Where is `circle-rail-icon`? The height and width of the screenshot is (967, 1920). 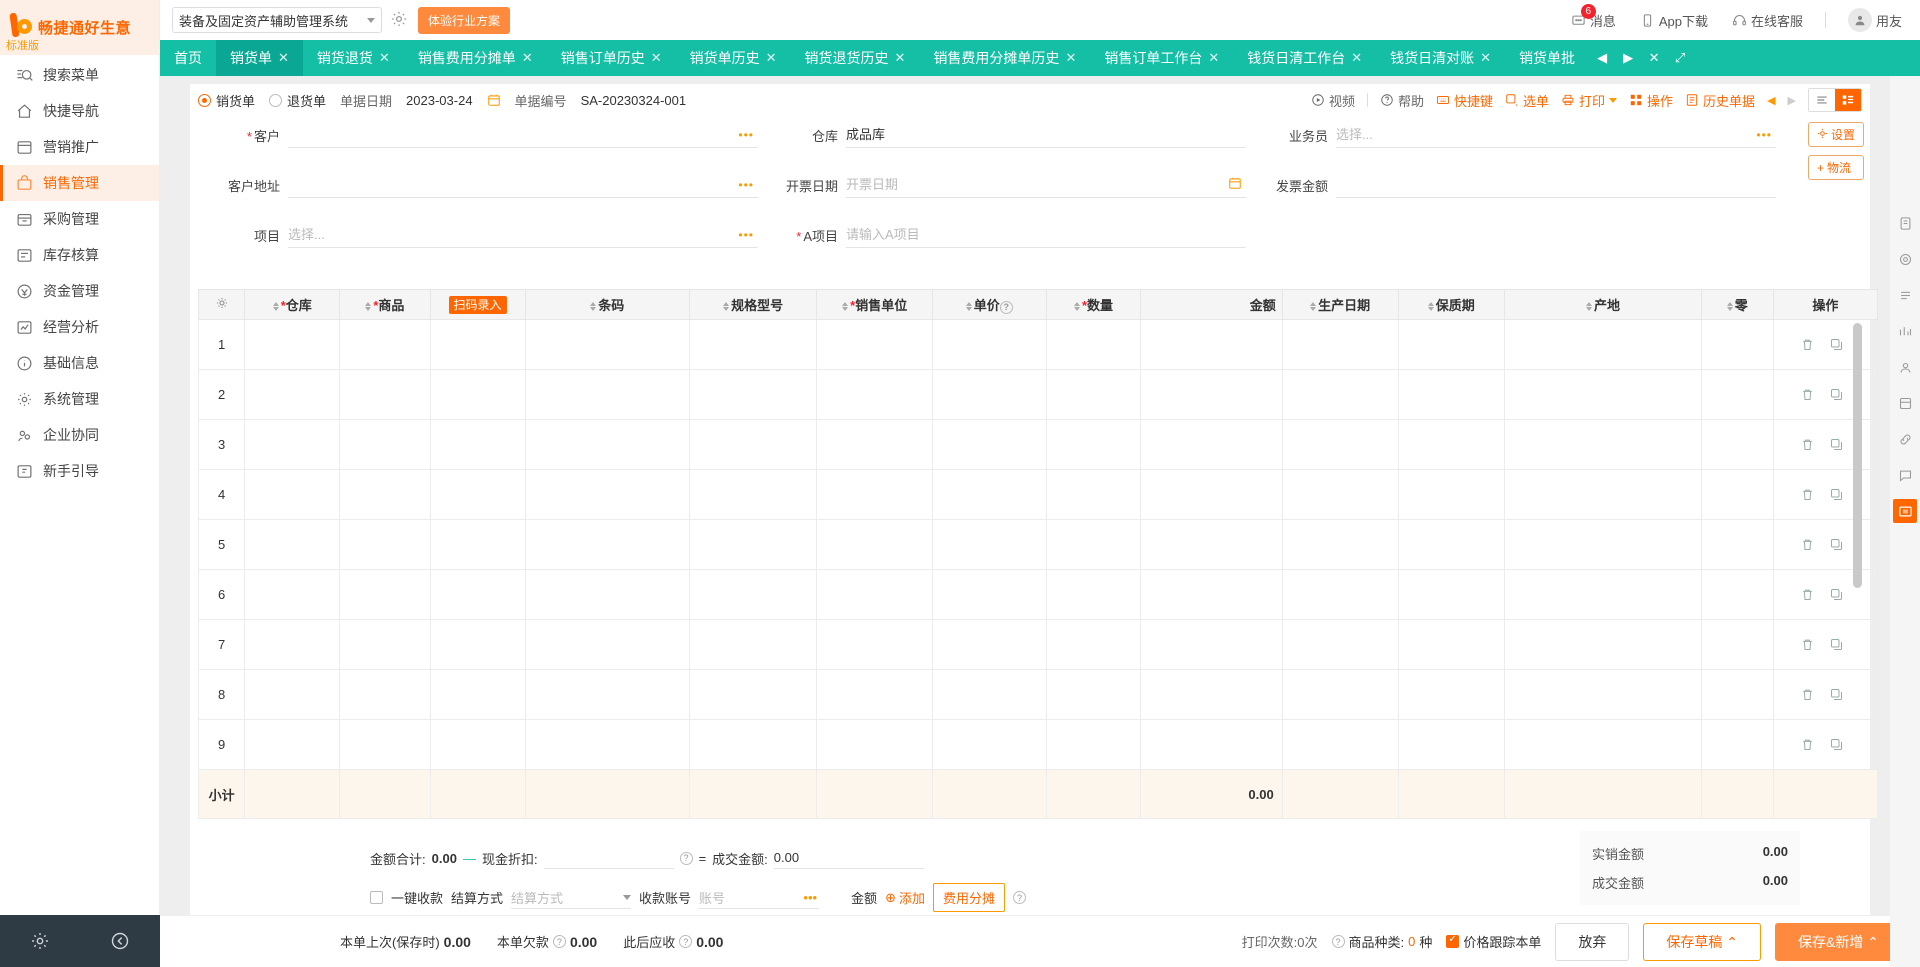
circle-rail-icon is located at coordinates (1905, 259).